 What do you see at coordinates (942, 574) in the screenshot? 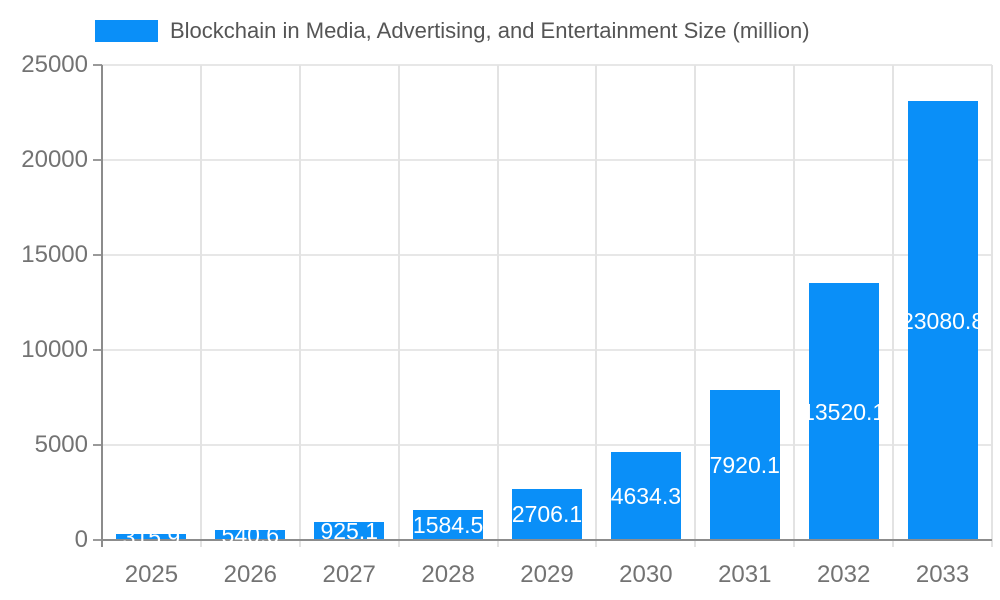
I see `x-tick-label: 2033` at bounding box center [942, 574].